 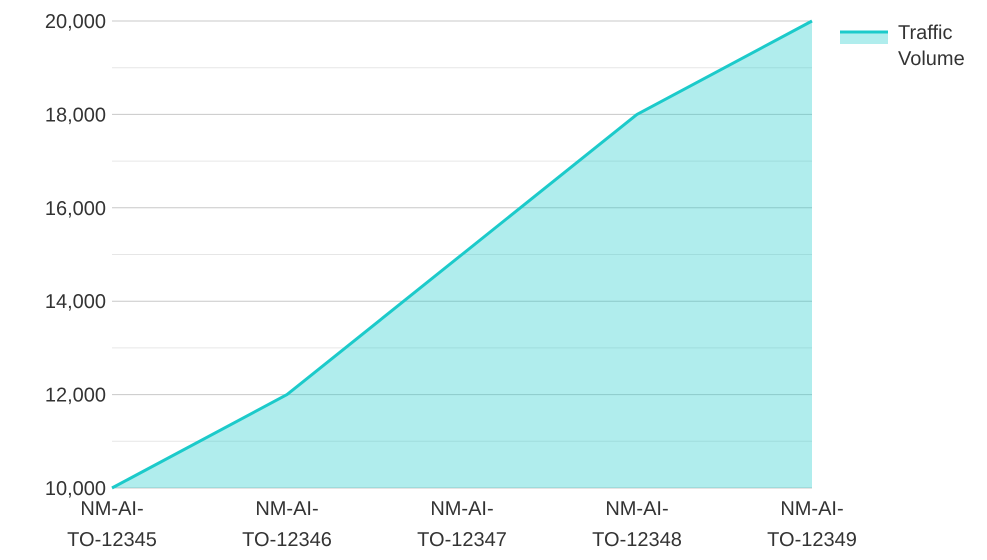 I want to click on x-tick-label: NM-AI-TO-12348, so click(x=637, y=524).